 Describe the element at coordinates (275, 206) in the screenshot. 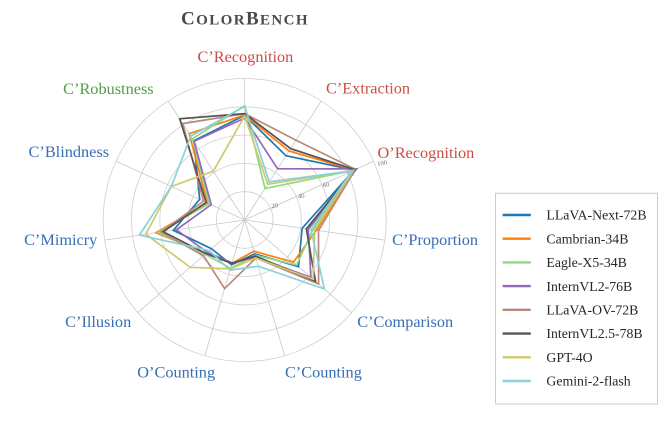

I see `svg-text: 20` at that location.